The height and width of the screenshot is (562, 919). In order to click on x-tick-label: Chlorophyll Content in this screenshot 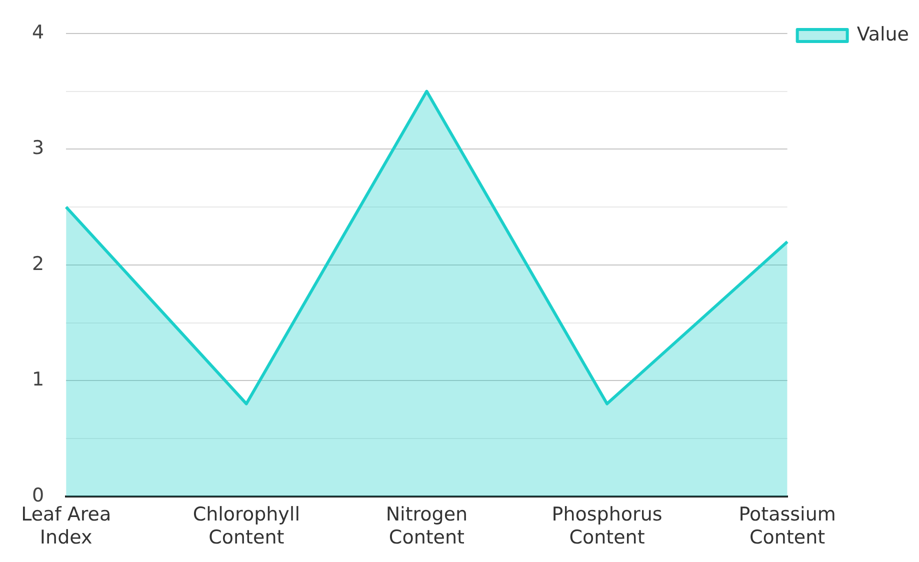, I will do `click(246, 526)`.